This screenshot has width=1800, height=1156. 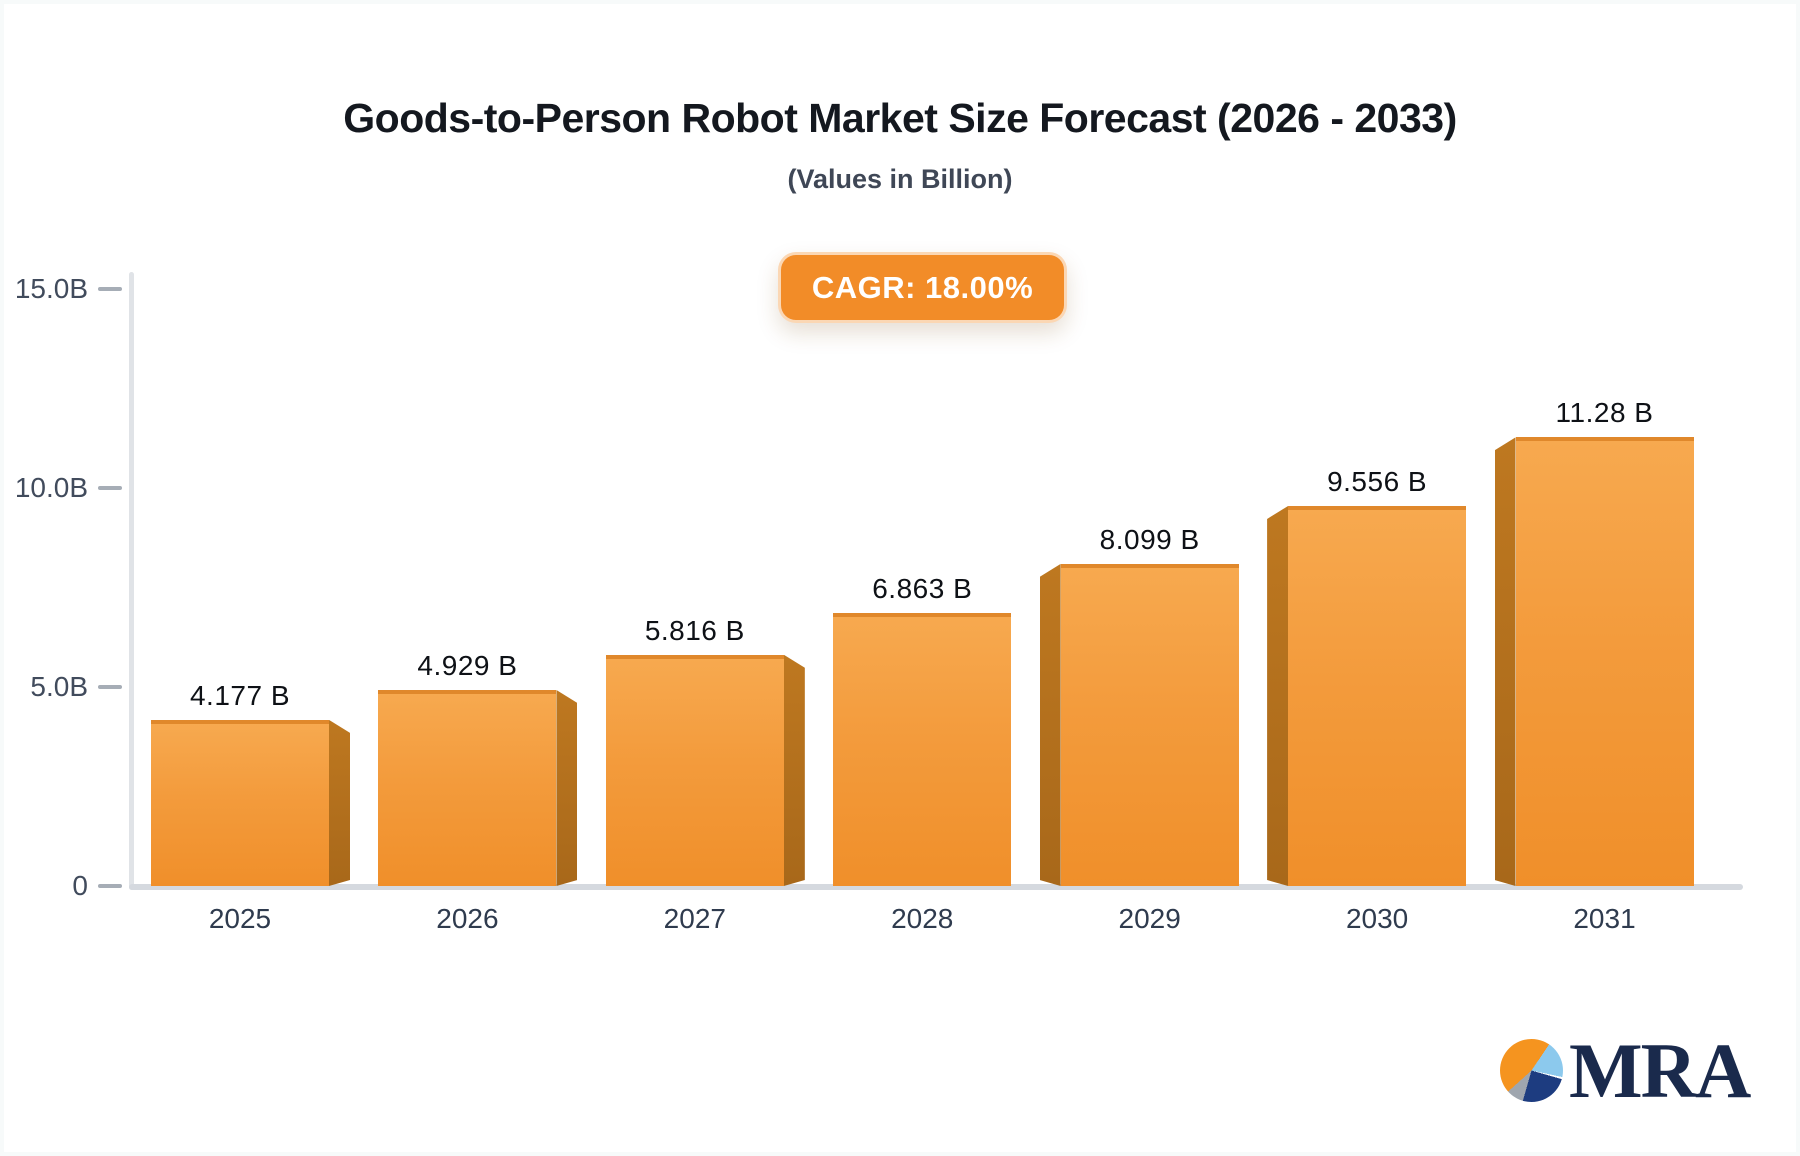 What do you see at coordinates (794, 770) in the screenshot?
I see `bar-side-3d-2027` at bounding box center [794, 770].